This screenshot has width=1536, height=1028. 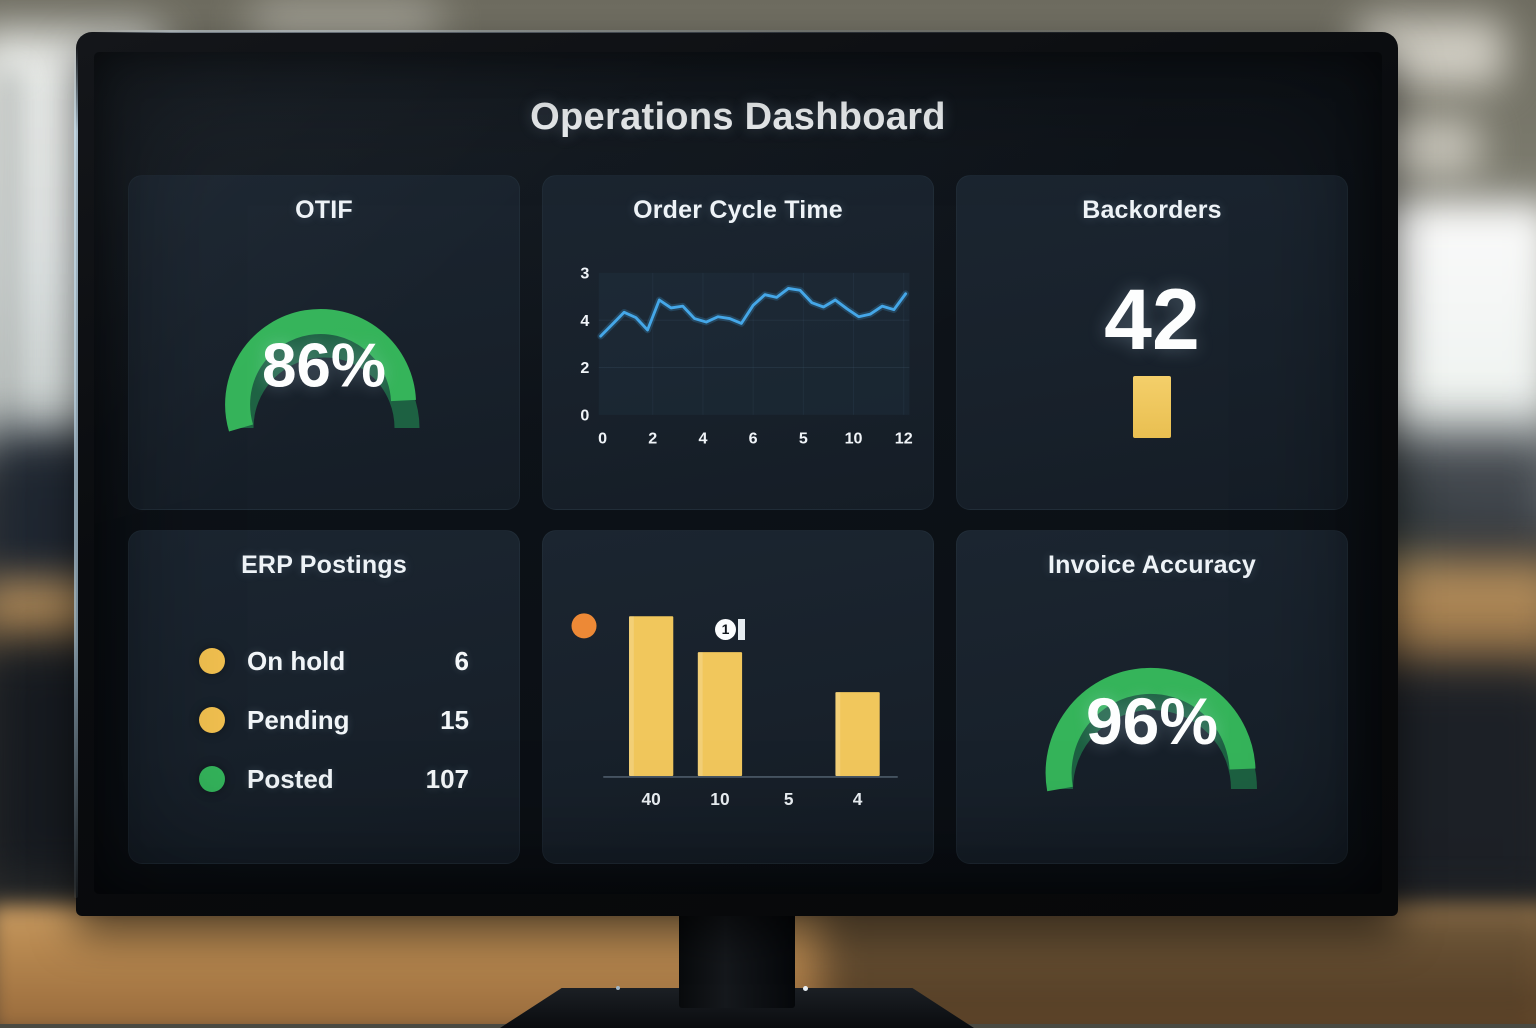 I want to click on list-item: Posted 107, so click(x=334, y=779).